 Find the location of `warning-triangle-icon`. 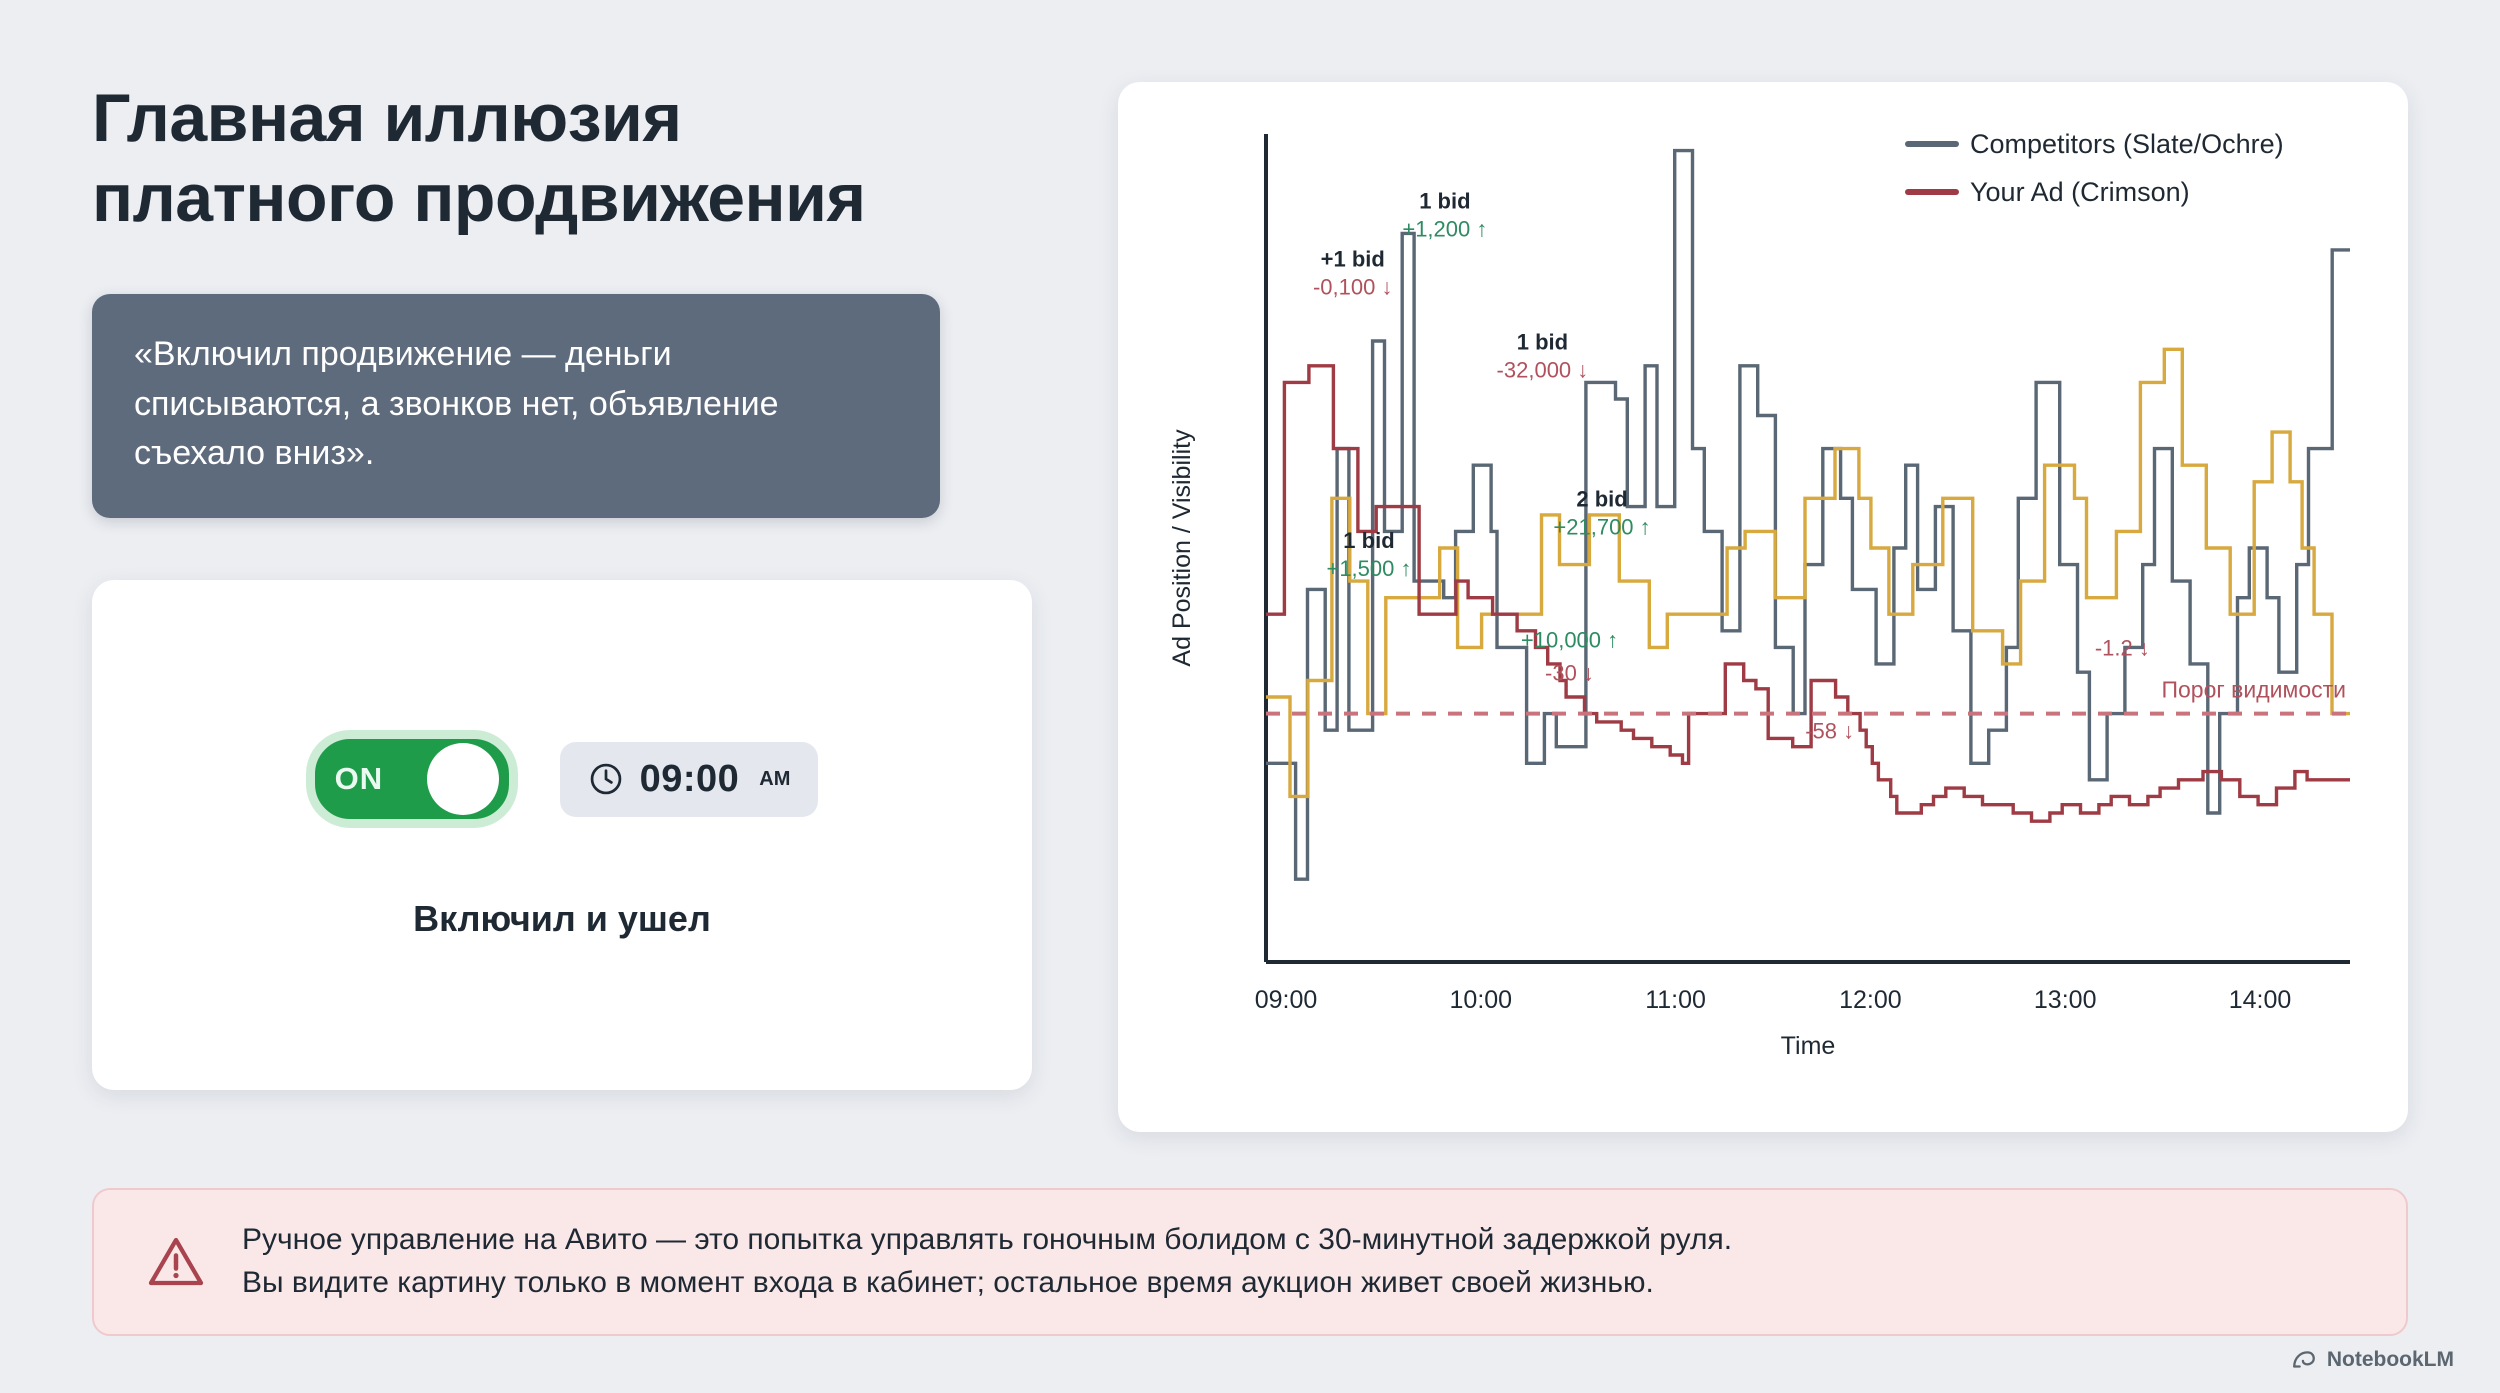

warning-triangle-icon is located at coordinates (176, 1261).